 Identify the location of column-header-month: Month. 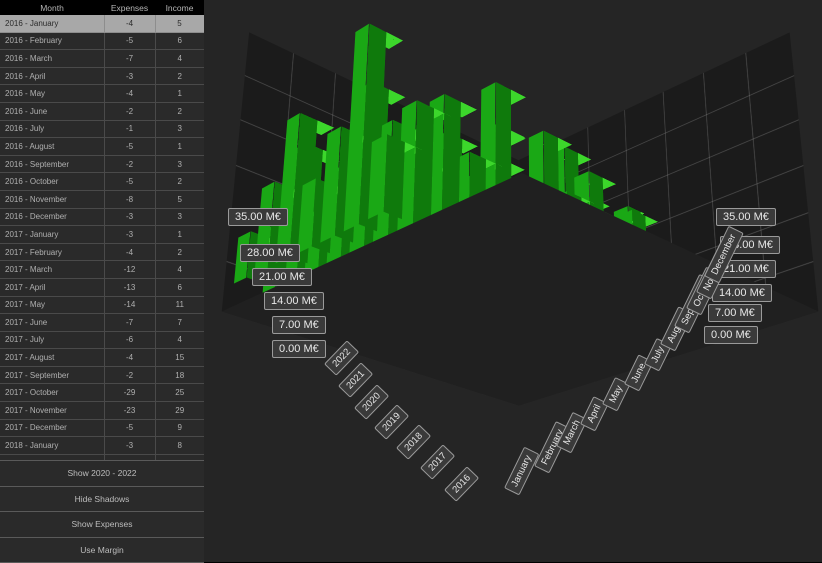
(52, 7).